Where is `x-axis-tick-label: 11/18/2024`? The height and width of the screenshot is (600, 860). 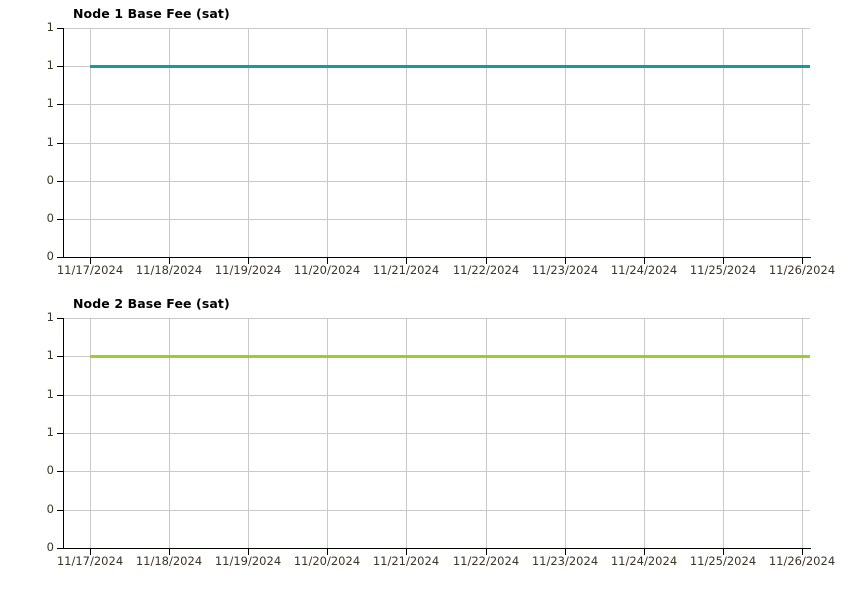 x-axis-tick-label: 11/18/2024 is located at coordinates (169, 270).